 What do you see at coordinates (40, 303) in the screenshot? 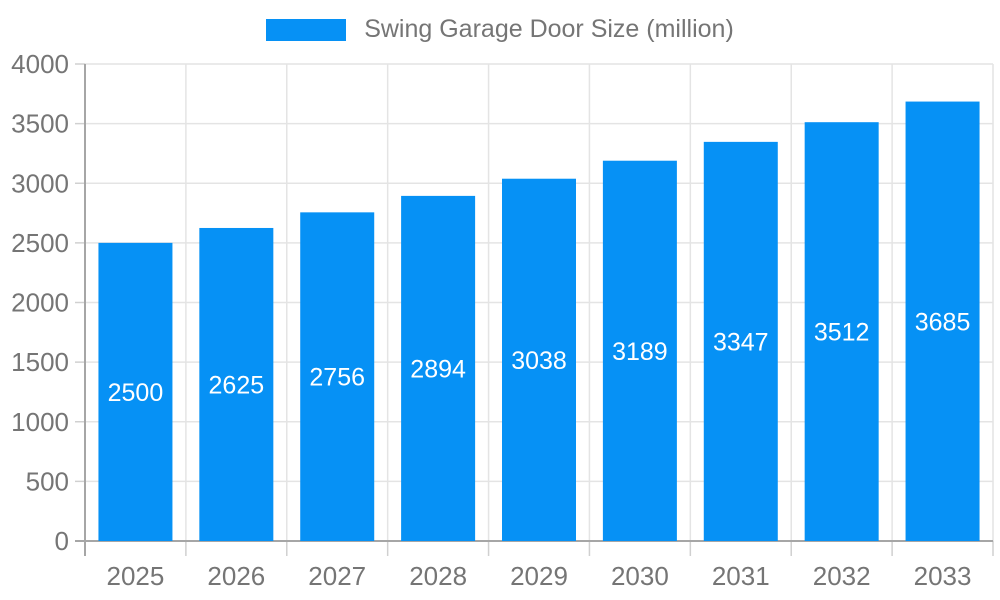
I see `y-tick-label: 2000` at bounding box center [40, 303].